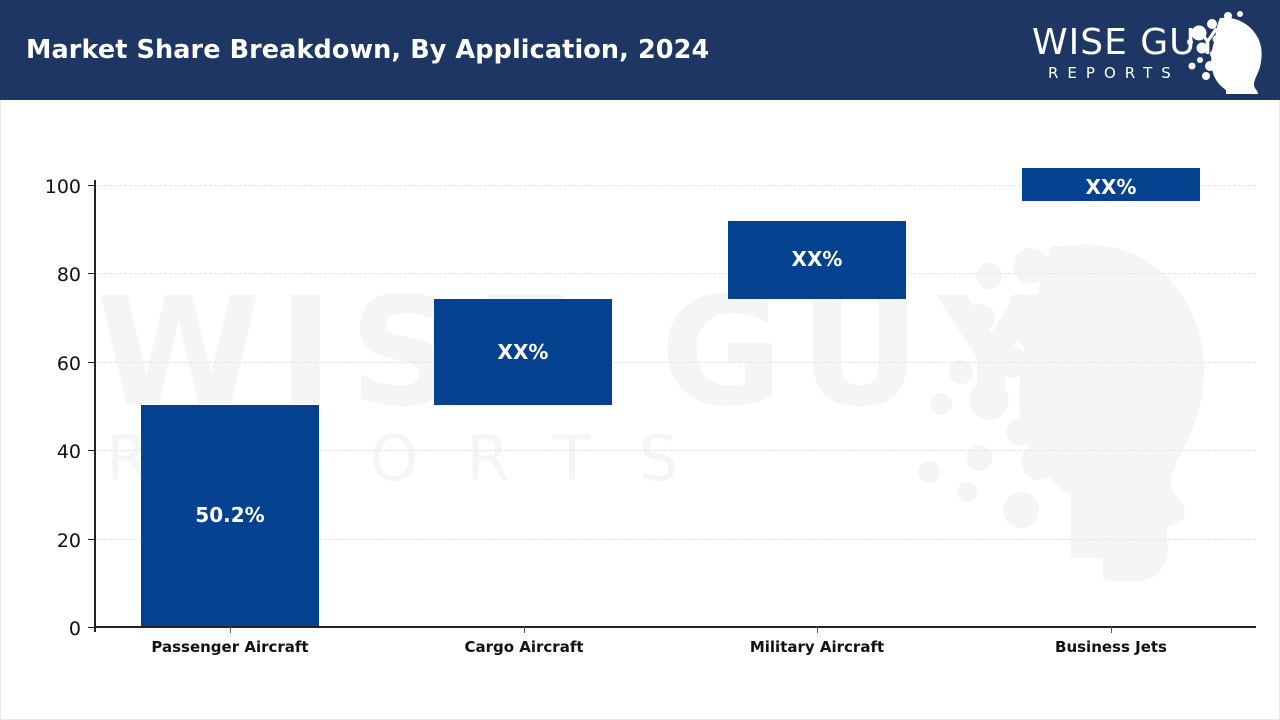 This screenshot has height=720, width=1280. I want to click on bar-label-military-aircraft: XX%, so click(817, 259).